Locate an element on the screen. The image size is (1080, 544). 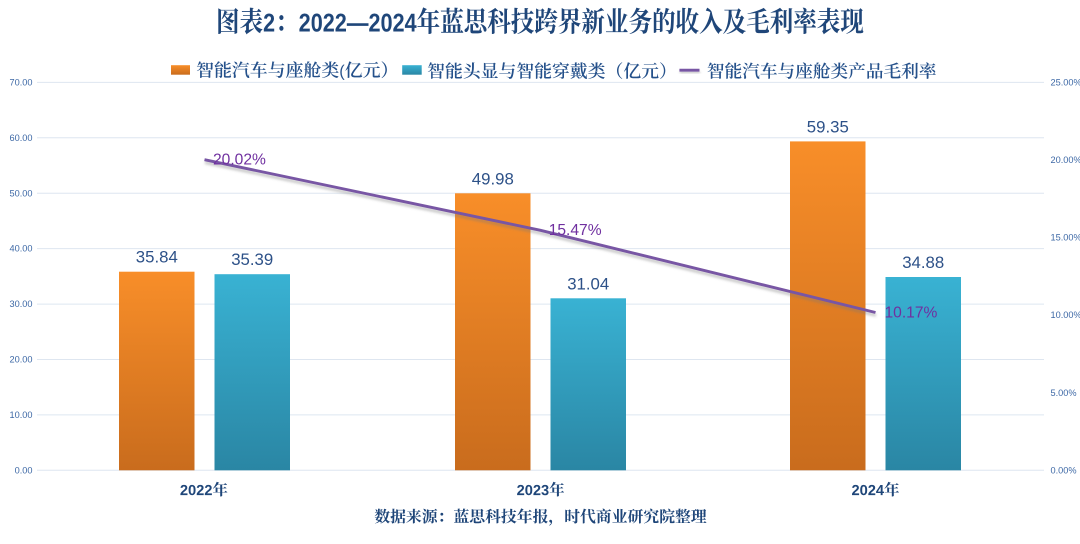
svg-text: 35.84 is located at coordinates (157, 257).